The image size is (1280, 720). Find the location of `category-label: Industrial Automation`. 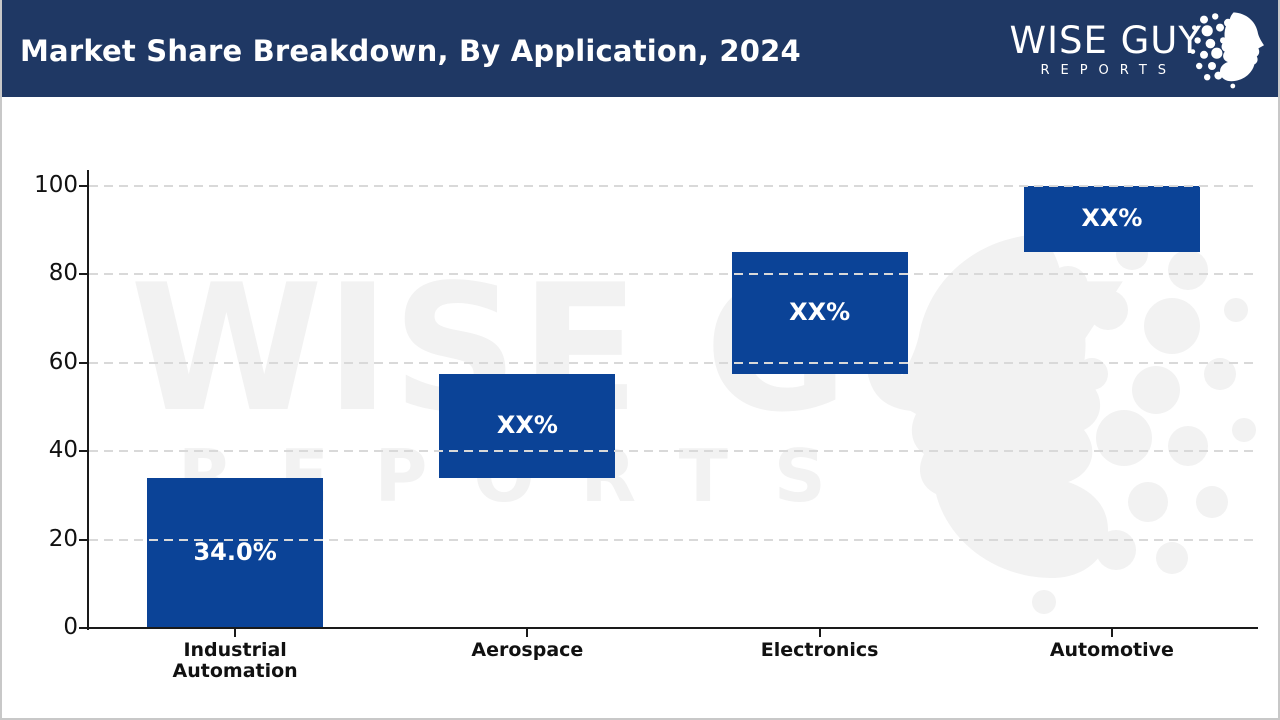

category-label: Industrial Automation is located at coordinates (235, 660).